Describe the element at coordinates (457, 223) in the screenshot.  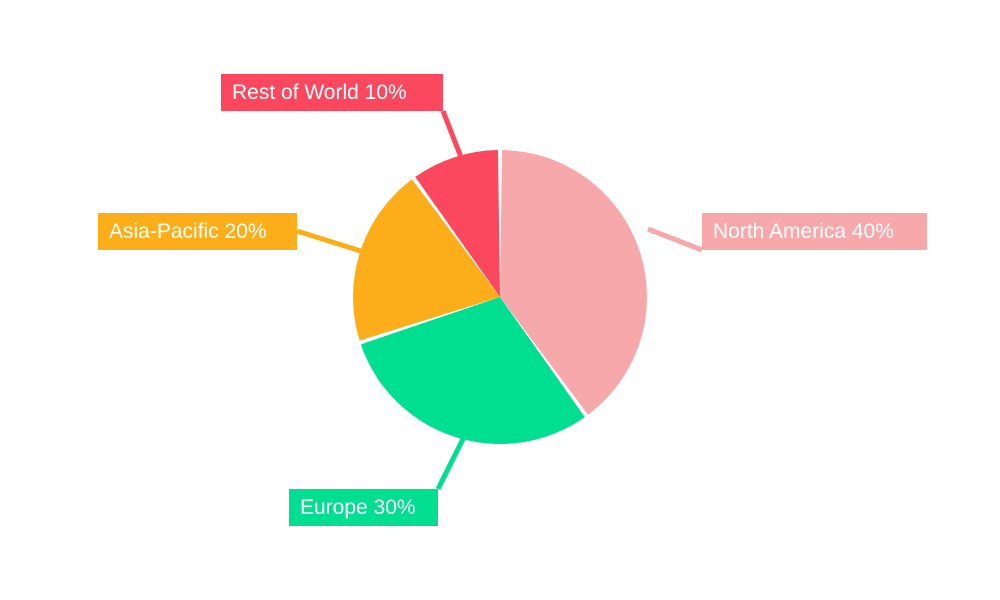
I see `pie-slice-rest-of-world` at that location.